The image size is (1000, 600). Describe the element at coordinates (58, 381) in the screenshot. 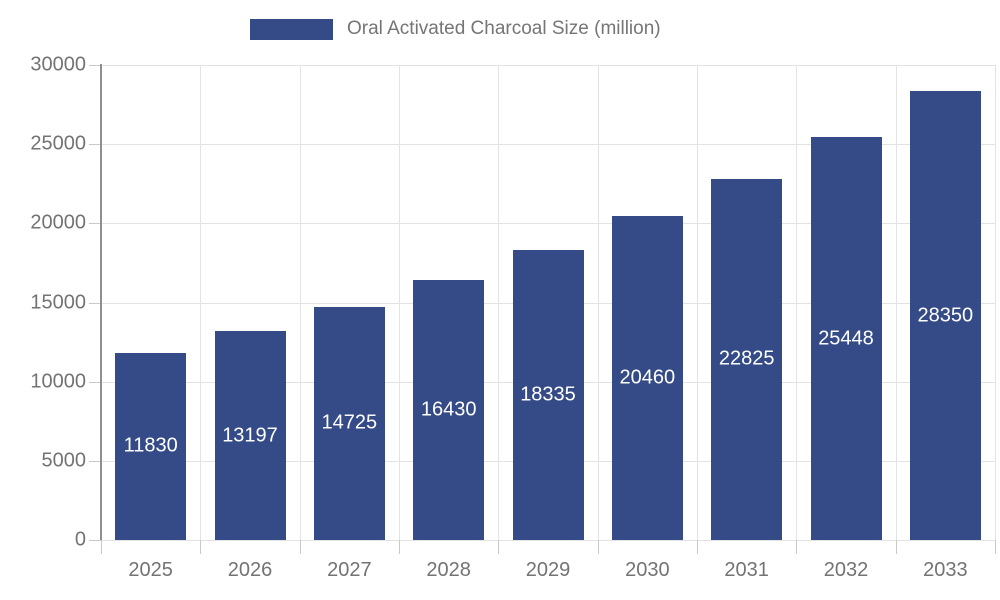

I see `y-axis-label: 10000` at that location.